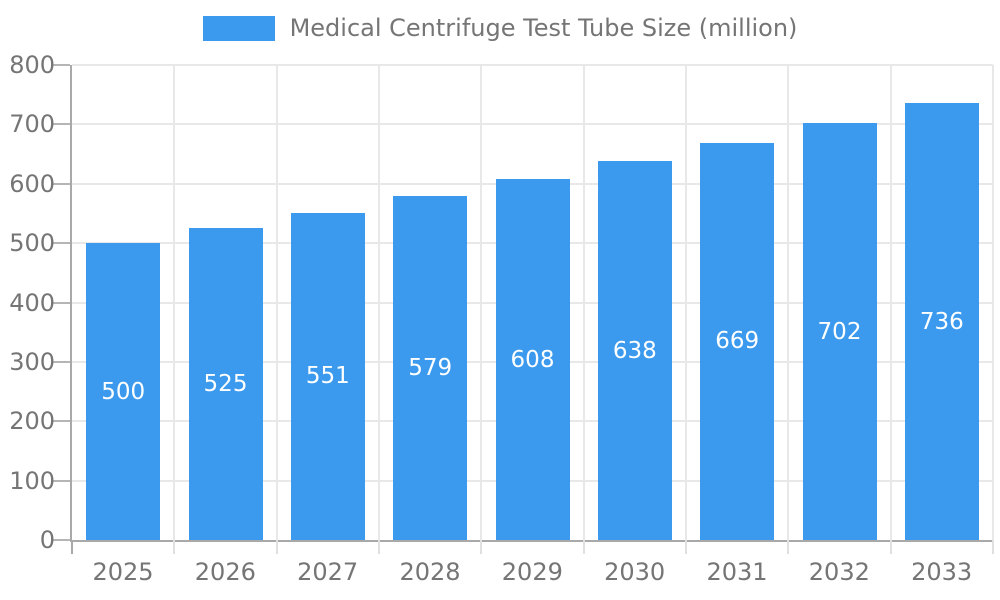  Describe the element at coordinates (32, 480) in the screenshot. I see `y-tick-label: 100` at that location.